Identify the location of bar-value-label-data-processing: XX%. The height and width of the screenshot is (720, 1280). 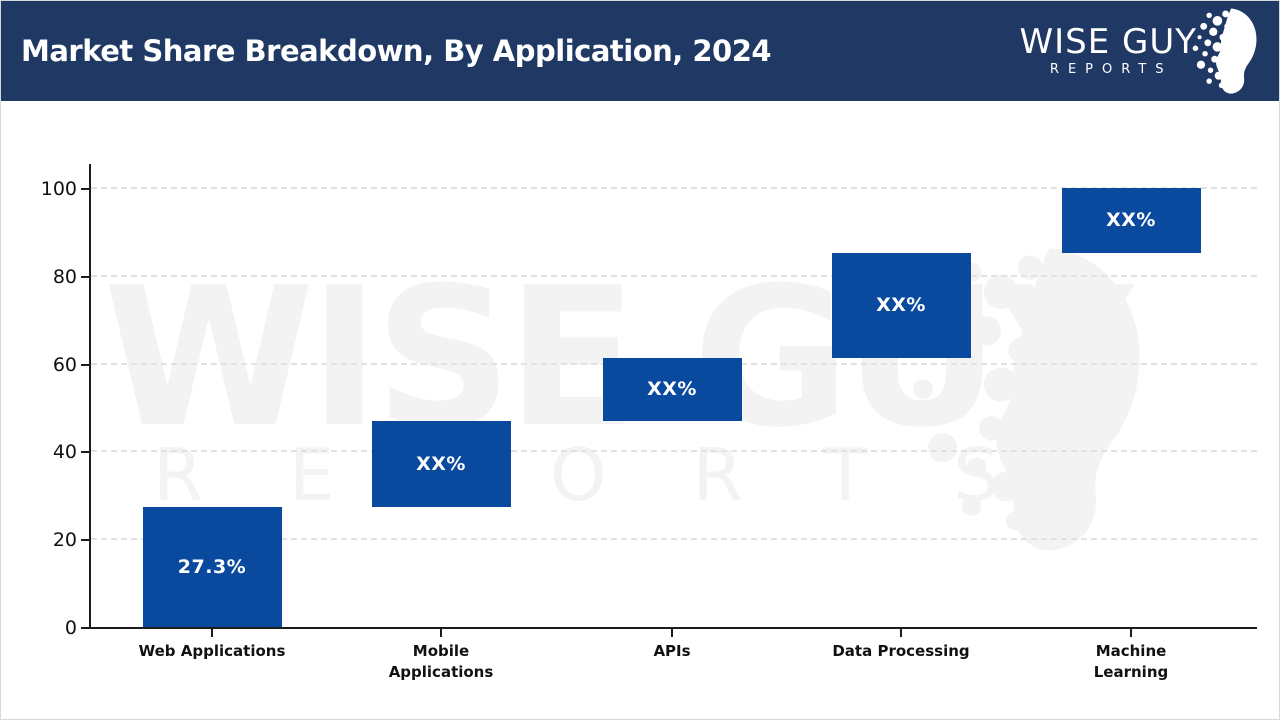
(901, 305).